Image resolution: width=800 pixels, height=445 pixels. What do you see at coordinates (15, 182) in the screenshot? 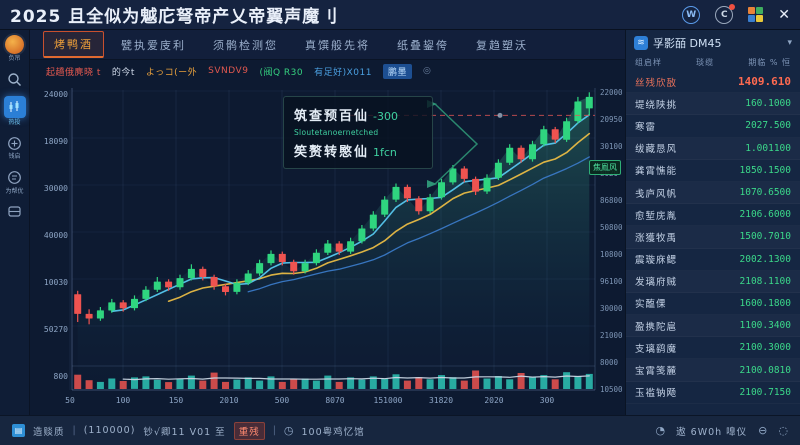
I see `sidebar-item-news: 为帮优` at bounding box center [15, 182].